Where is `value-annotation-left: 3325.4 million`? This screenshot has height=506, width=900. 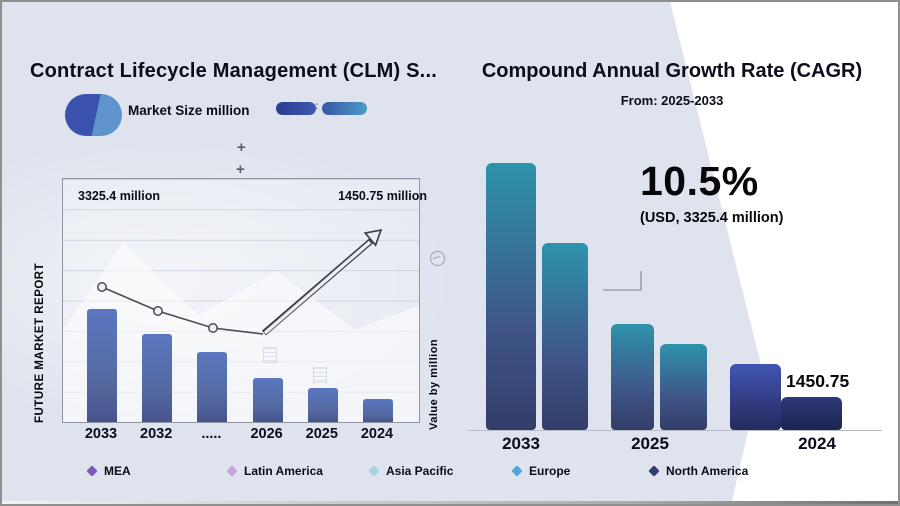
value-annotation-left: 3325.4 million is located at coordinates (119, 196).